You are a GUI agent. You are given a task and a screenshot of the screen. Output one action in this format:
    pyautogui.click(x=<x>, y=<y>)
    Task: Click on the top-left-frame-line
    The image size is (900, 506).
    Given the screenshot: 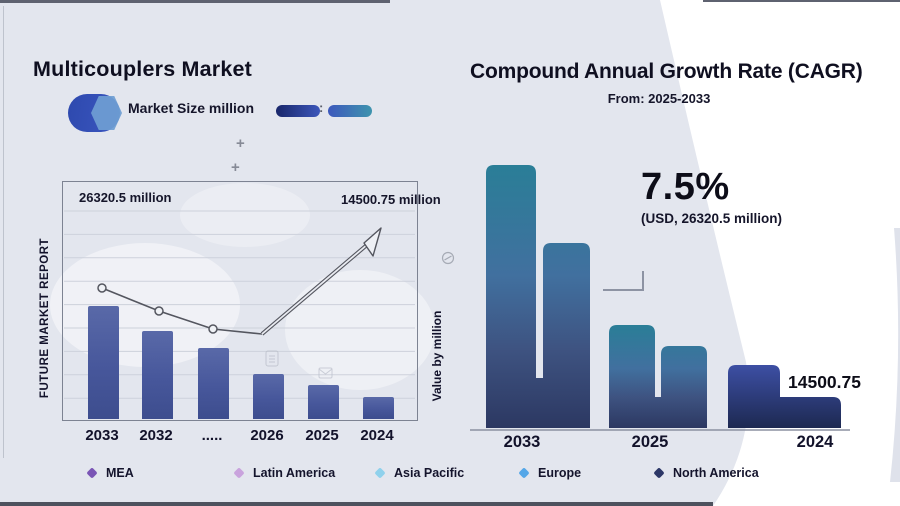 What is the action you would take?
    pyautogui.click(x=195, y=1)
    